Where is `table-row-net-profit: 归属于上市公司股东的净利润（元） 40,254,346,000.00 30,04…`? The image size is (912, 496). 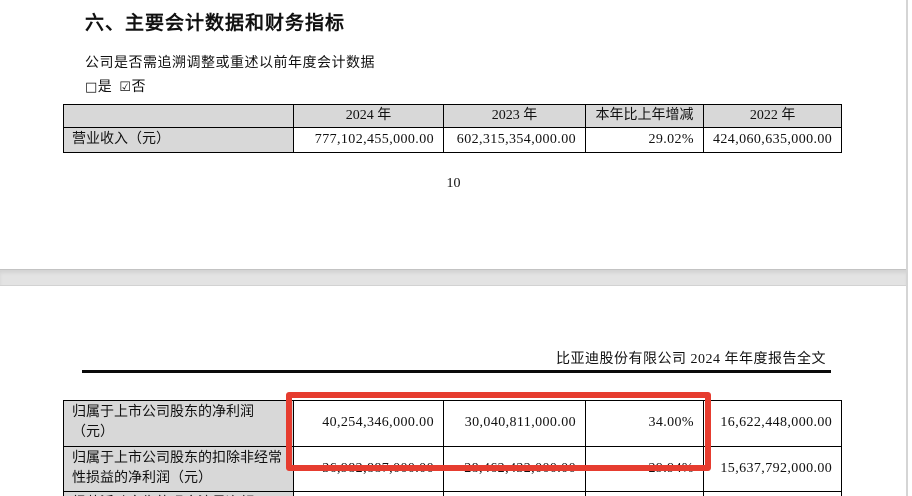 table-row-net-profit: 归属于上市公司股东的净利润（元） 40,254,346,000.00 30,04… is located at coordinates (453, 423).